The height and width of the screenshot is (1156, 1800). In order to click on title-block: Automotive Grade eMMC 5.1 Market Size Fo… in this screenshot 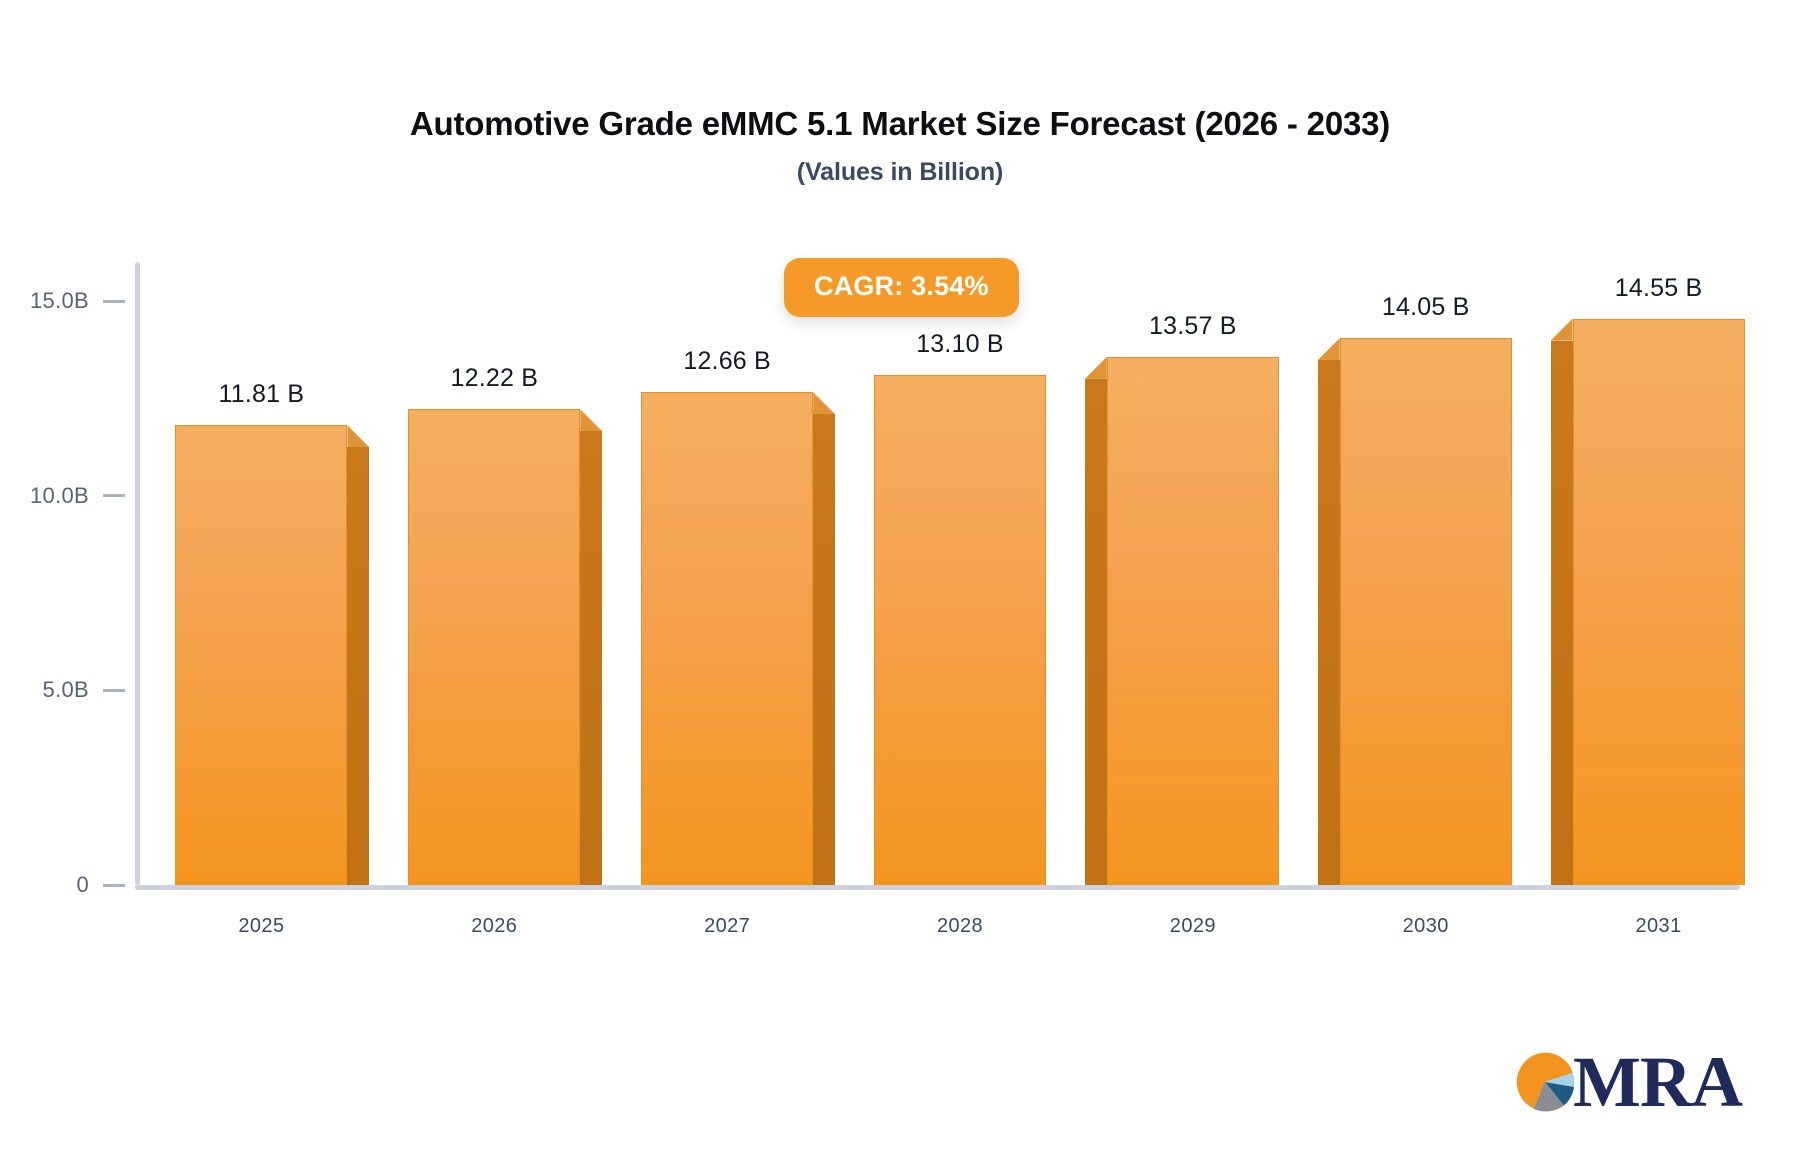, I will do `click(900, 145)`.